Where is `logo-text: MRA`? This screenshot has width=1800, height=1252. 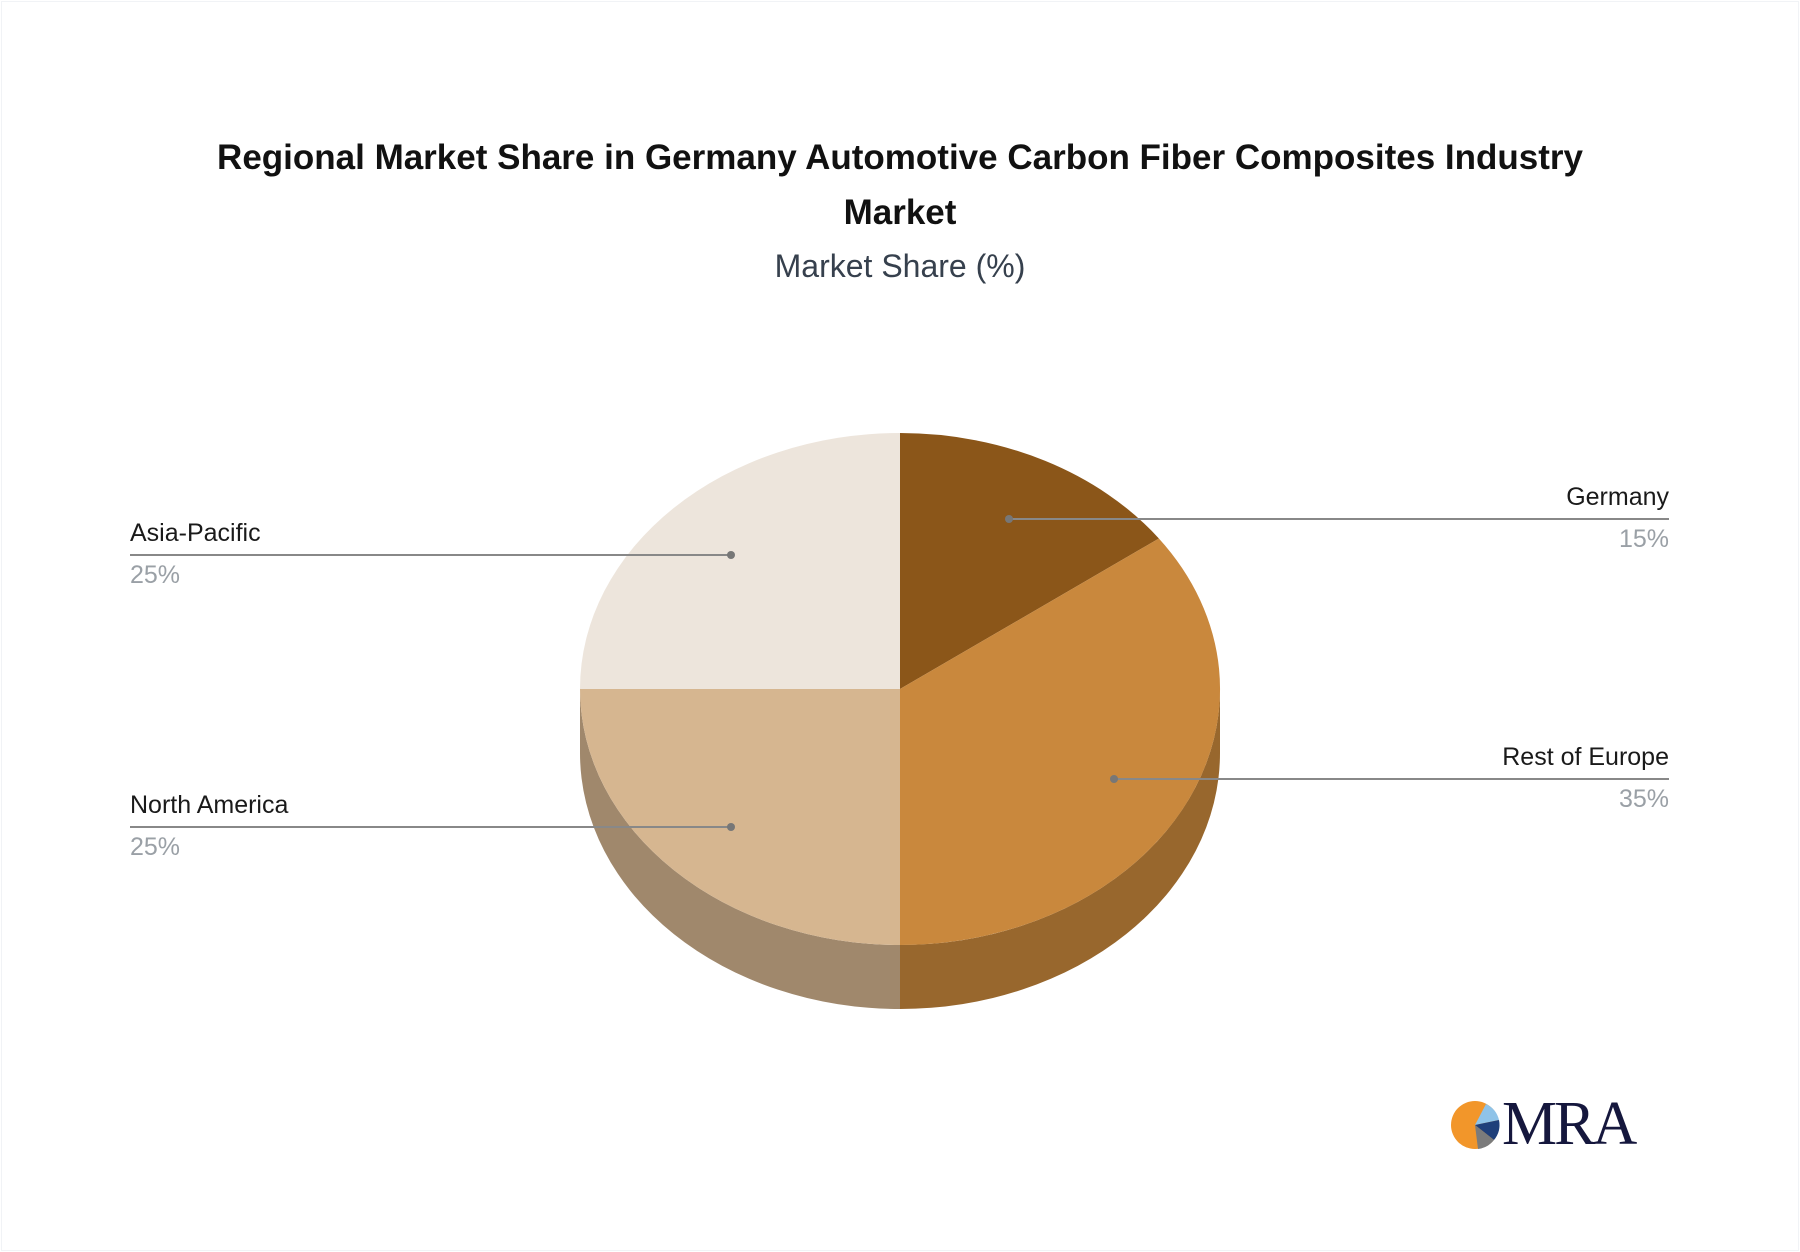 logo-text: MRA is located at coordinates (1569, 1124).